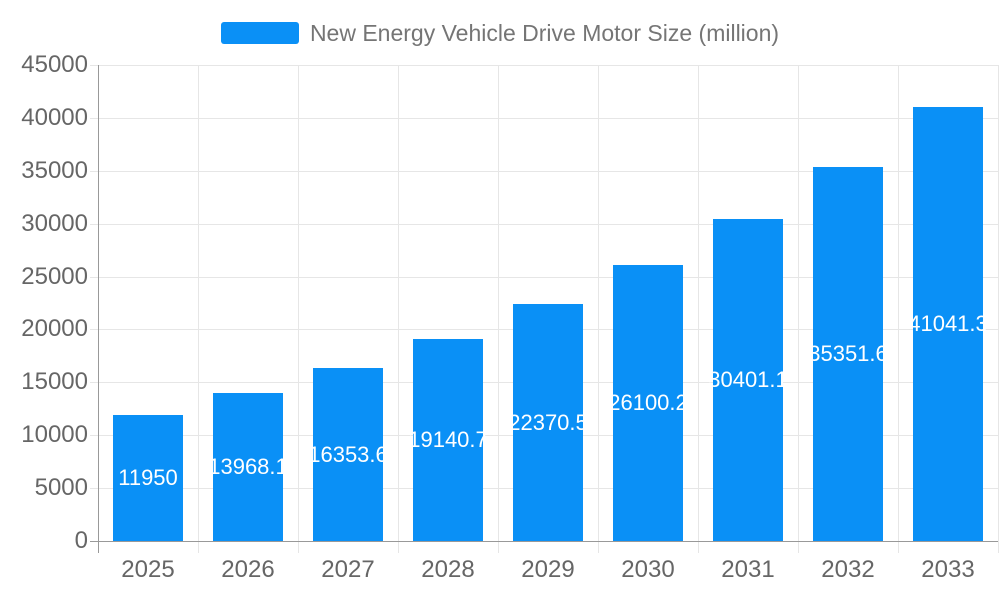 The width and height of the screenshot is (1000, 600). What do you see at coordinates (54, 329) in the screenshot?
I see `y-axis-tick-label: 20000` at bounding box center [54, 329].